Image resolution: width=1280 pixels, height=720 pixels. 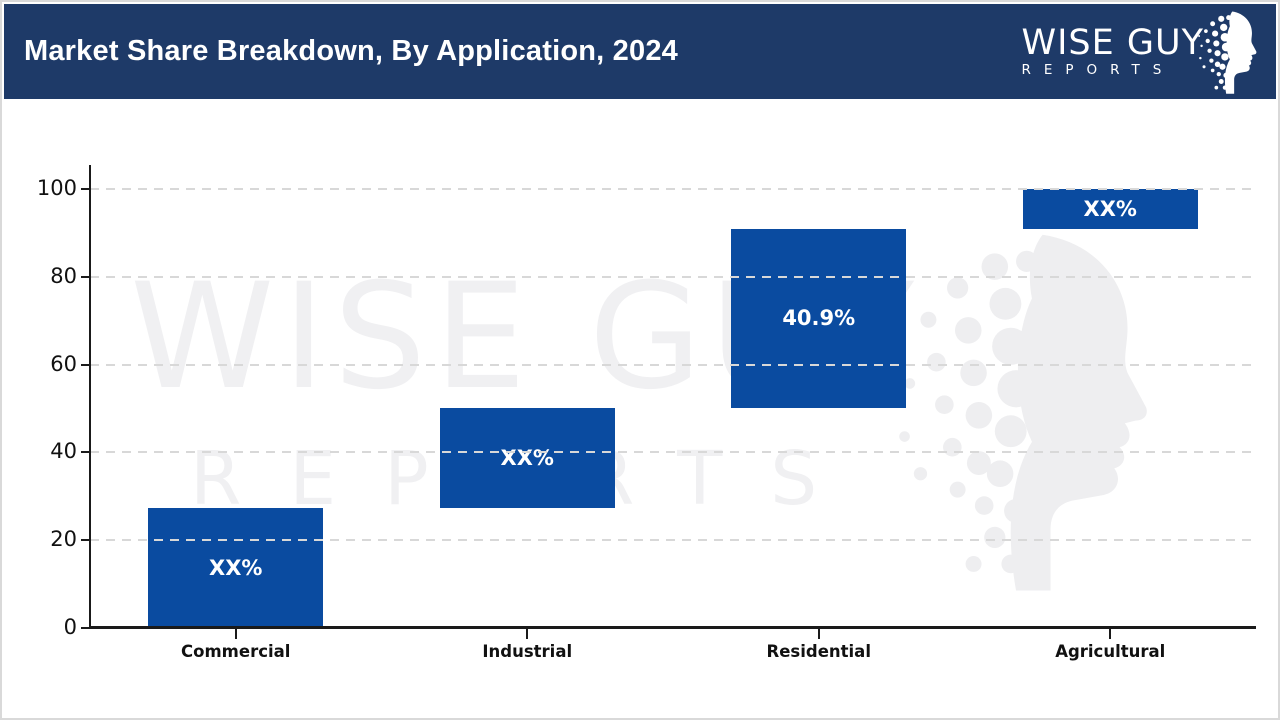 I want to click on bar-commercial: XX%, so click(x=236, y=568).